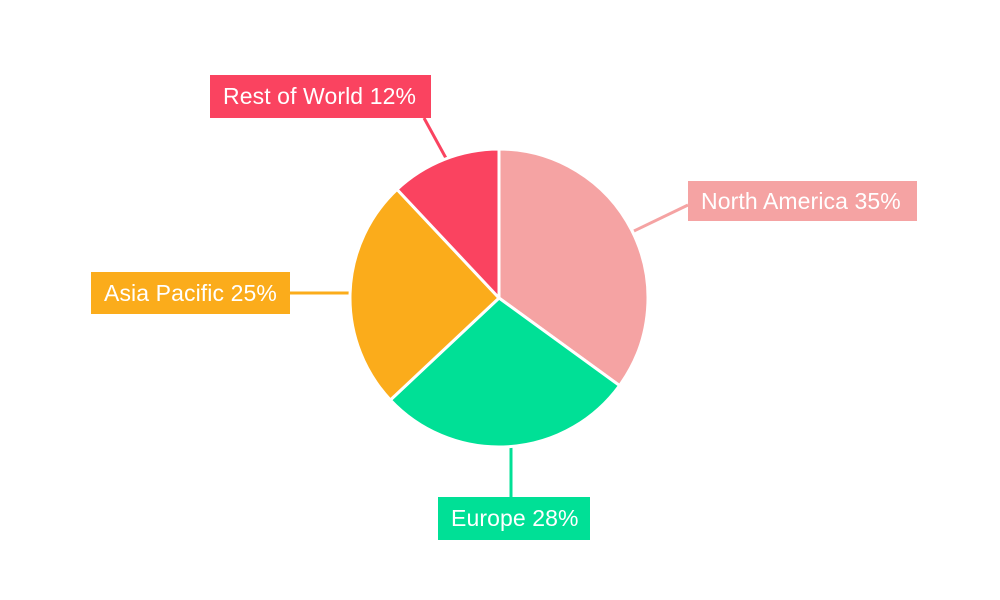 Image resolution: width=1000 pixels, height=600 pixels. I want to click on pie-label-europe: Europe 28%, so click(514, 518).